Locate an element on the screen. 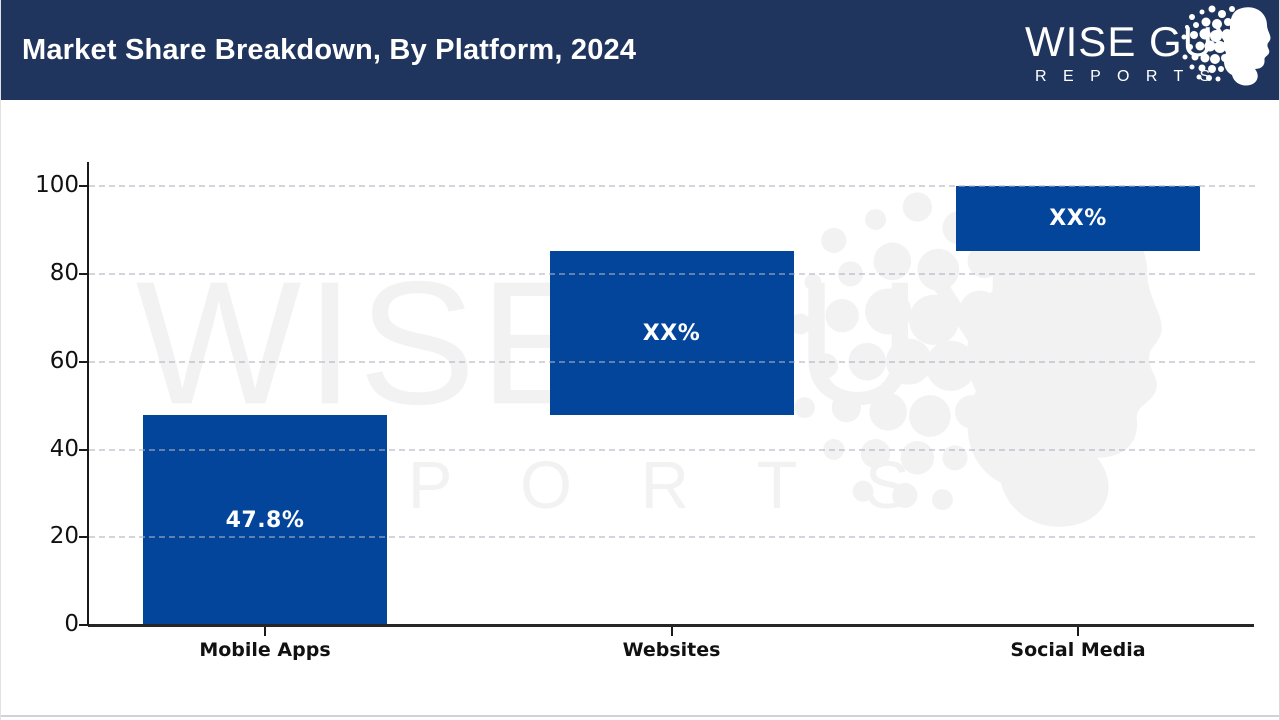 The image size is (1280, 720). wiseguy-logo-graphic: WISE GUY R E P O R T S is located at coordinates (1148, 45).